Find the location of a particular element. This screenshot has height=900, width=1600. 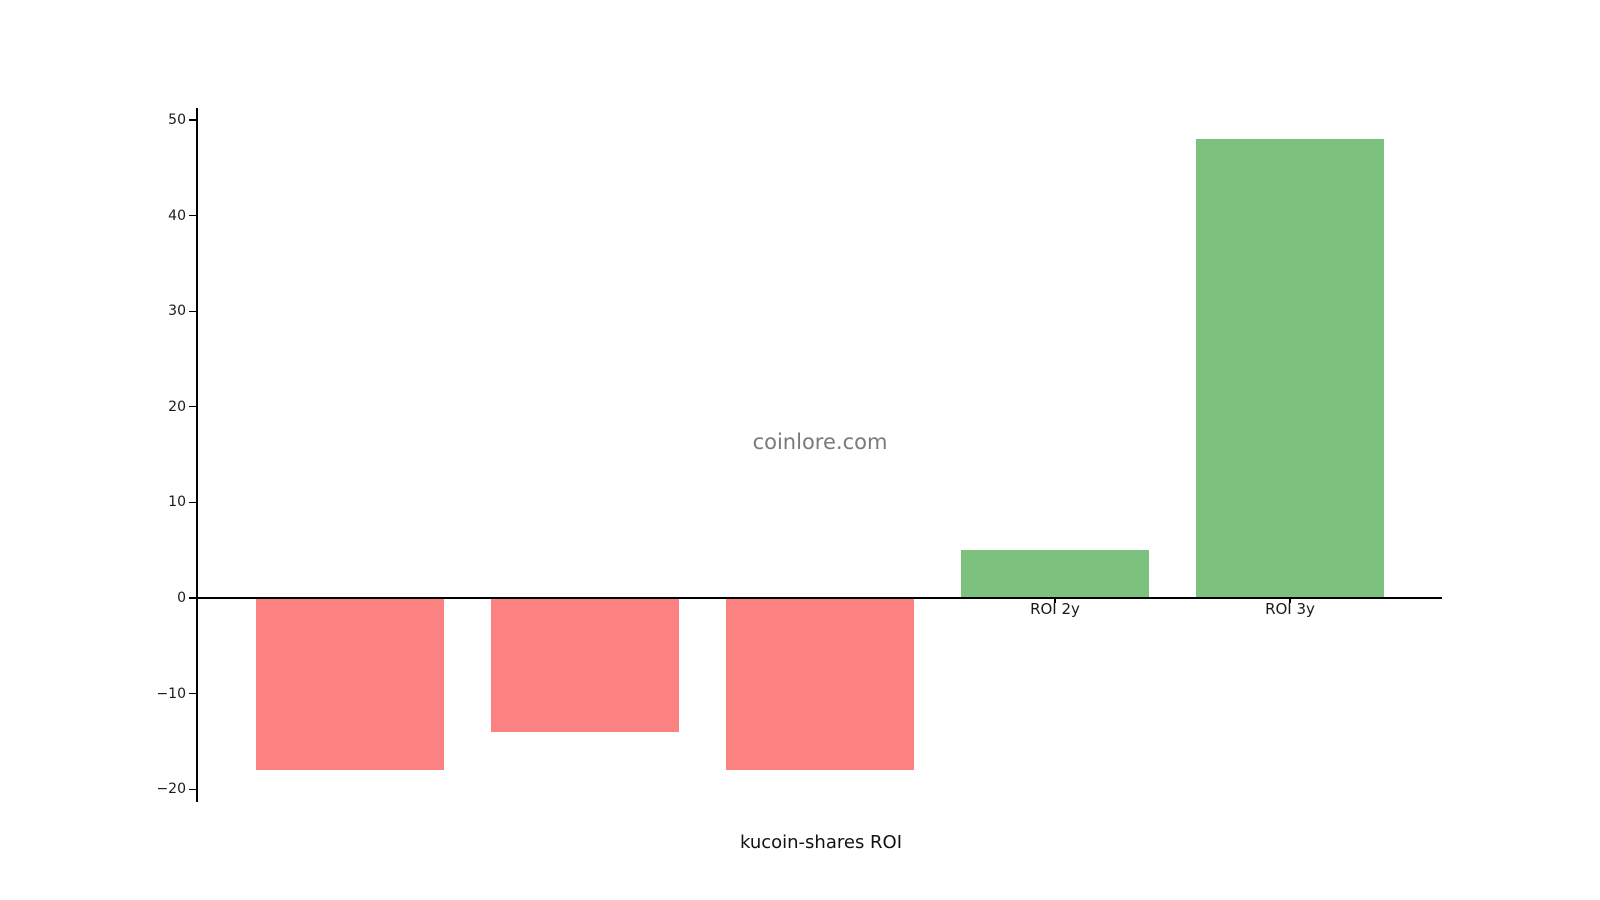

y-tick-label: 40 is located at coordinates (177, 215).